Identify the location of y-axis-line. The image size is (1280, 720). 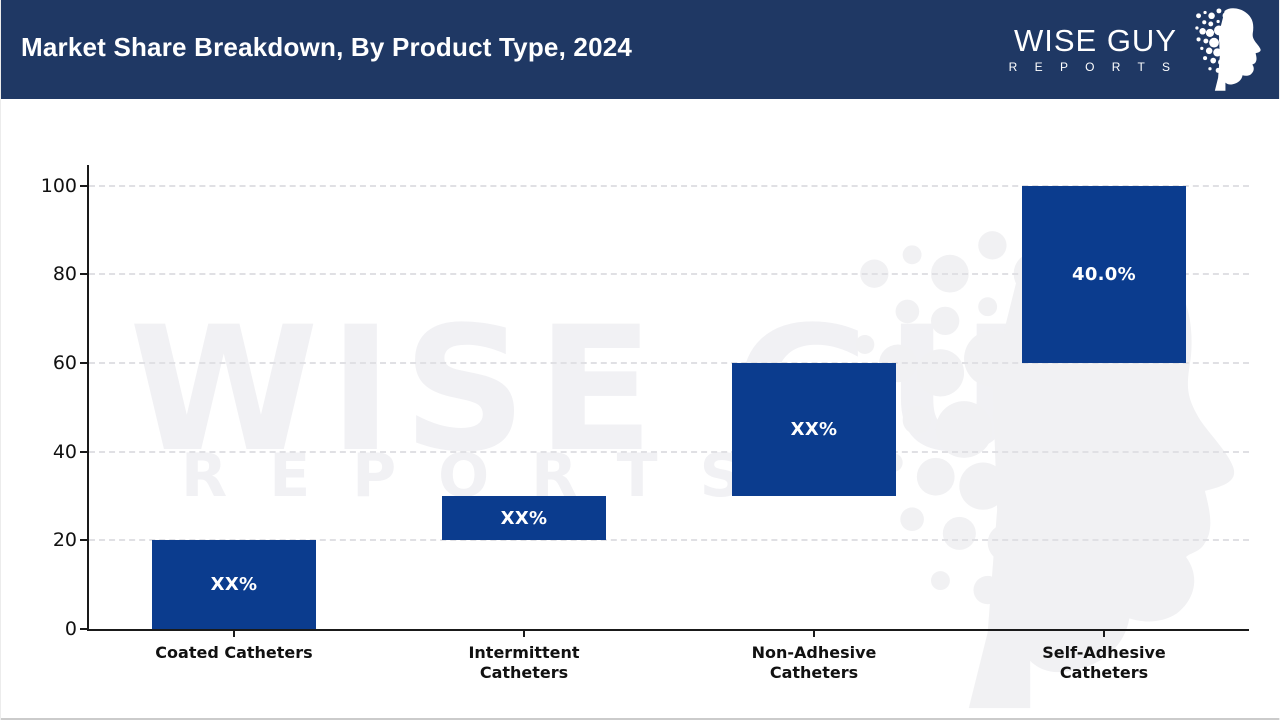
(88, 397).